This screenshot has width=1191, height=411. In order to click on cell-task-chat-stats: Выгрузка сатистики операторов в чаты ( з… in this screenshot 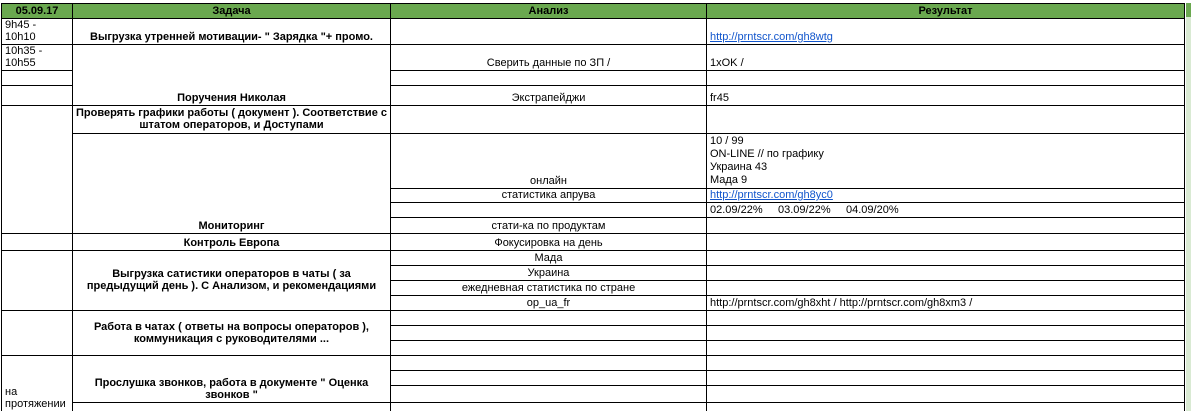, I will do `click(231, 280)`.